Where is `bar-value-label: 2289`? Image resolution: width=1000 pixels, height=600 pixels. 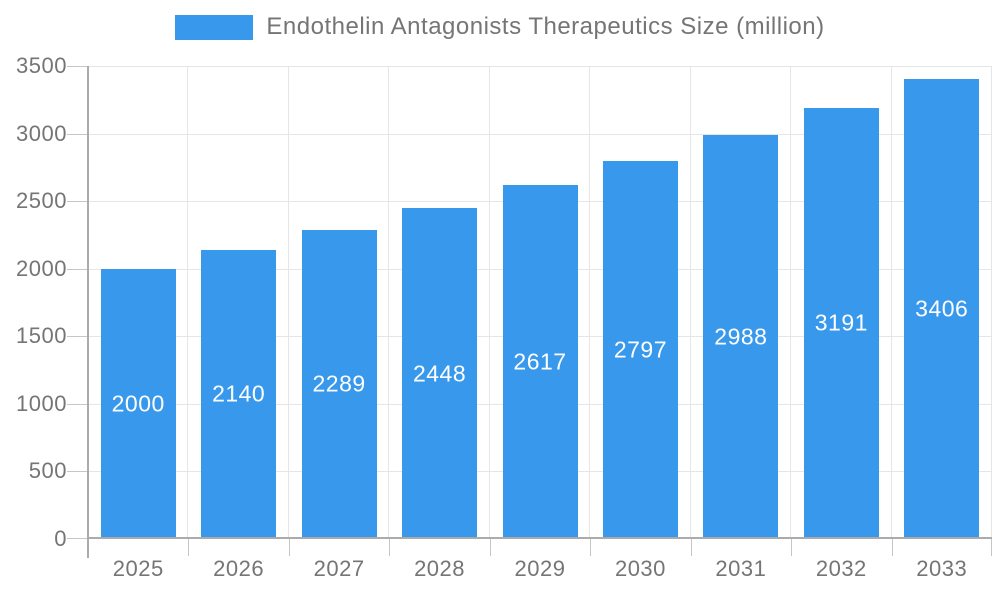 bar-value-label: 2289 is located at coordinates (339, 383).